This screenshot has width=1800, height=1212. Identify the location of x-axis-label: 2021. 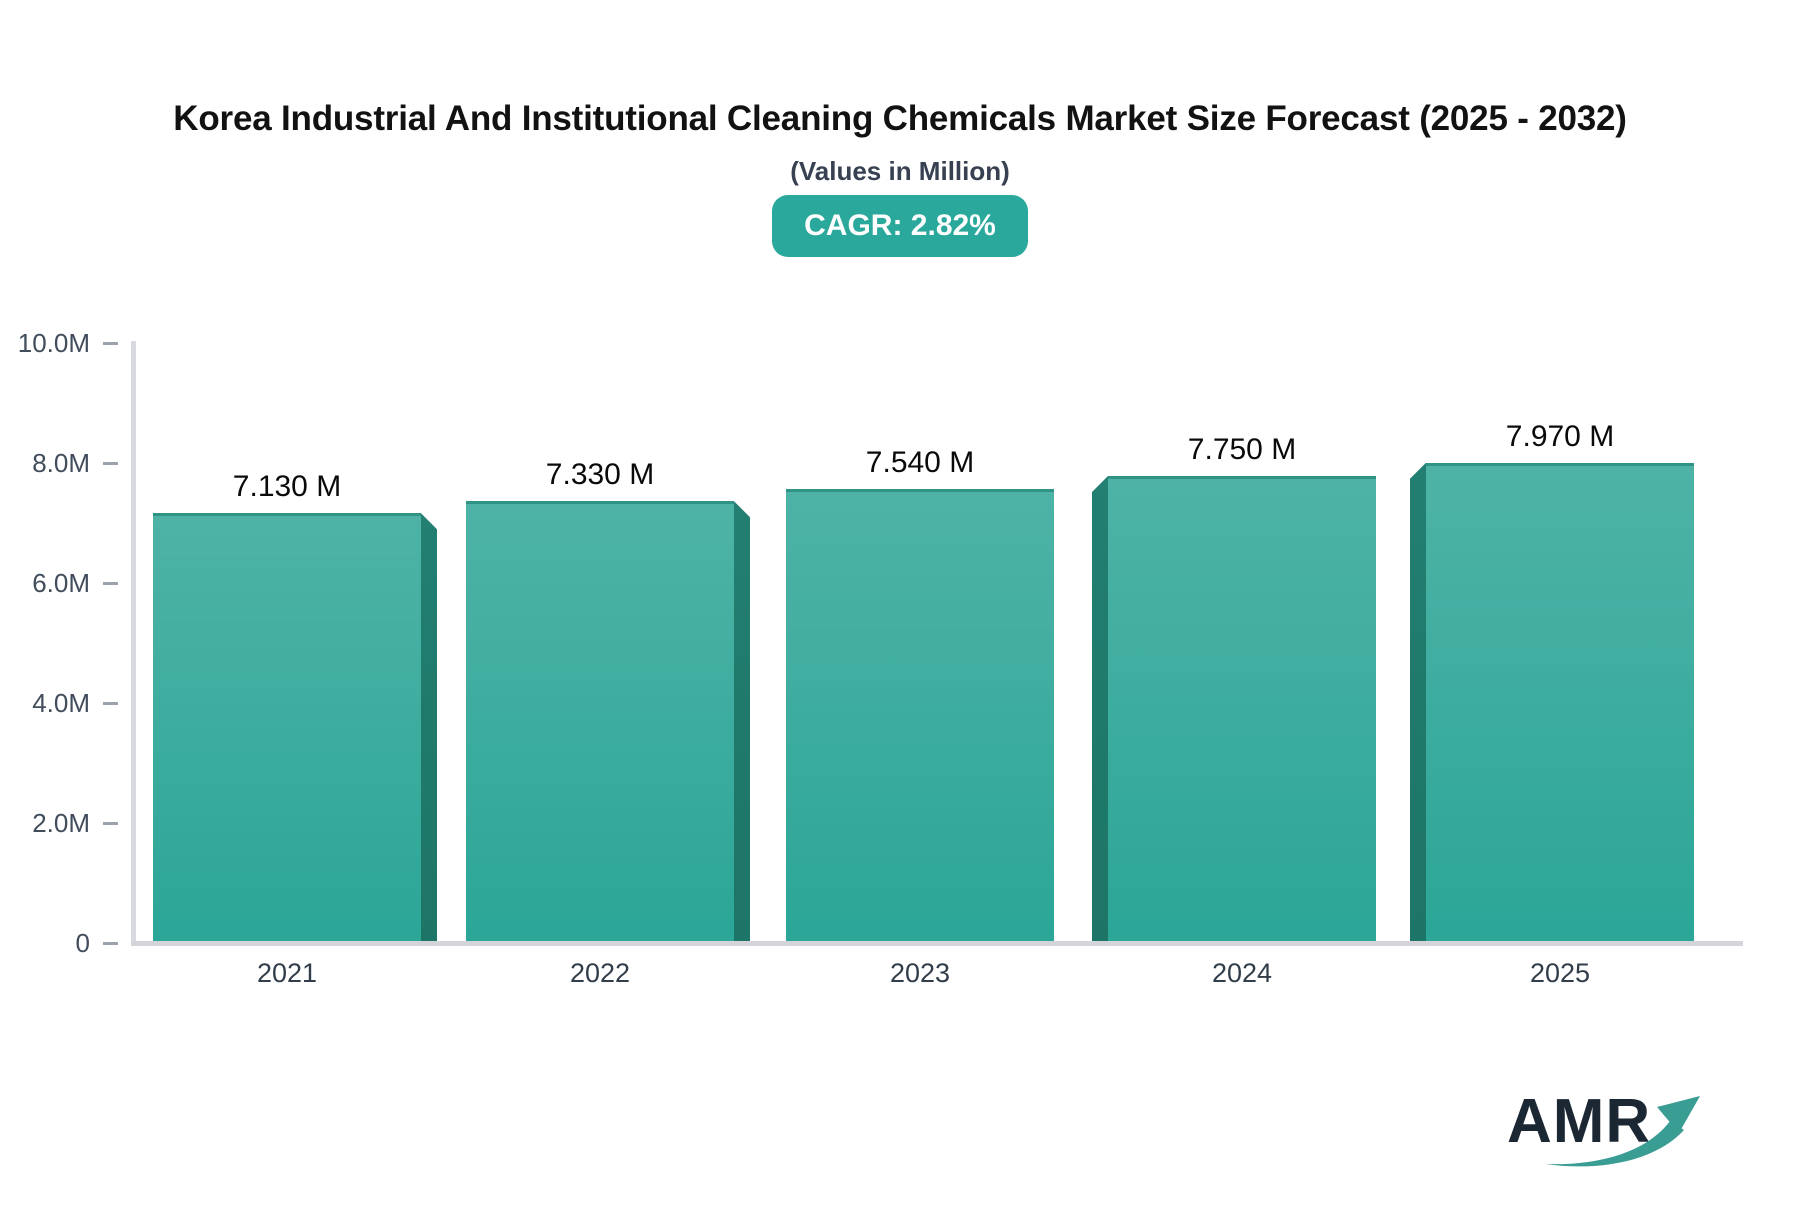
(287, 973).